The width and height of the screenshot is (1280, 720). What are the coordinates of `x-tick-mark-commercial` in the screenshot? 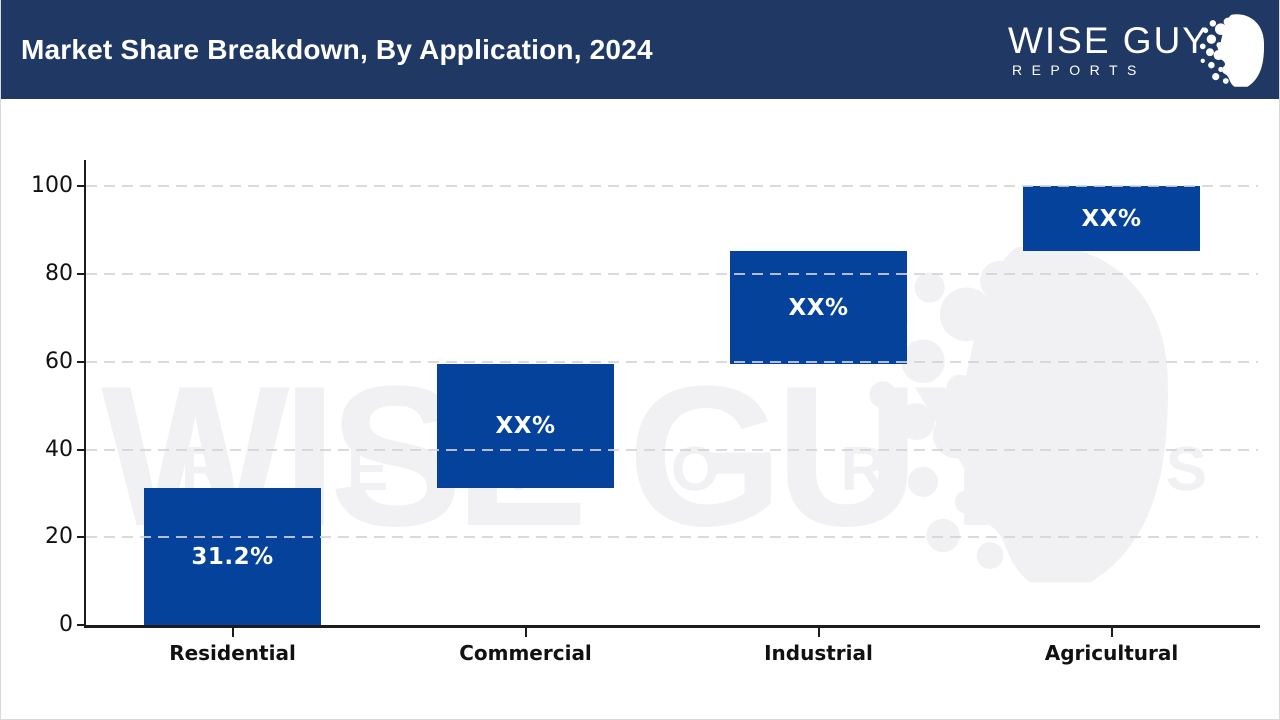 It's located at (525, 632).